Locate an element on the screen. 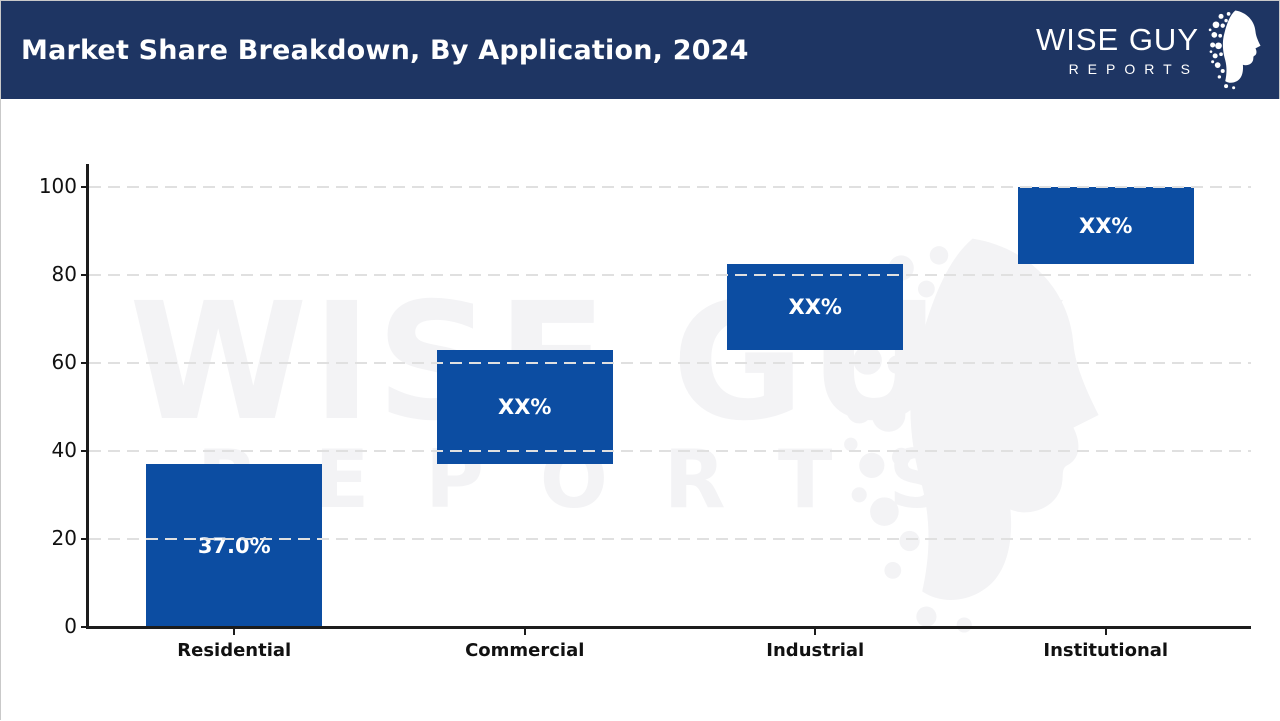 The width and height of the screenshot is (1280, 721). gridline-y20 is located at coordinates (670, 539).